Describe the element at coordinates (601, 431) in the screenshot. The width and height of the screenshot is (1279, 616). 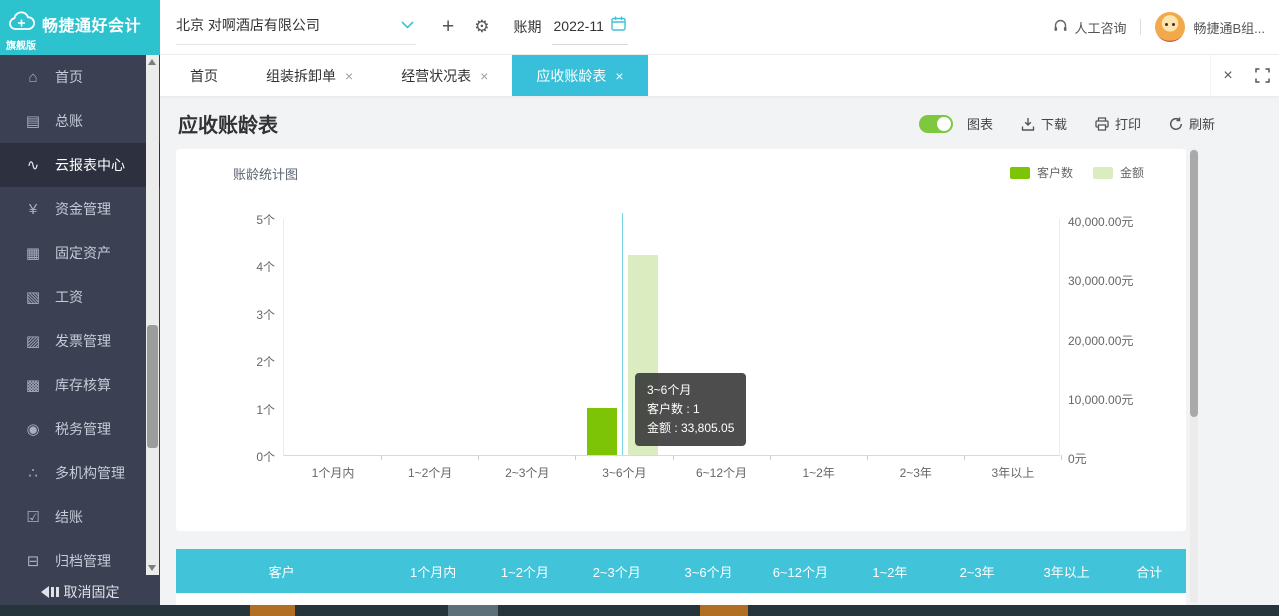
I see `bar-客户数-3~6个月` at that location.